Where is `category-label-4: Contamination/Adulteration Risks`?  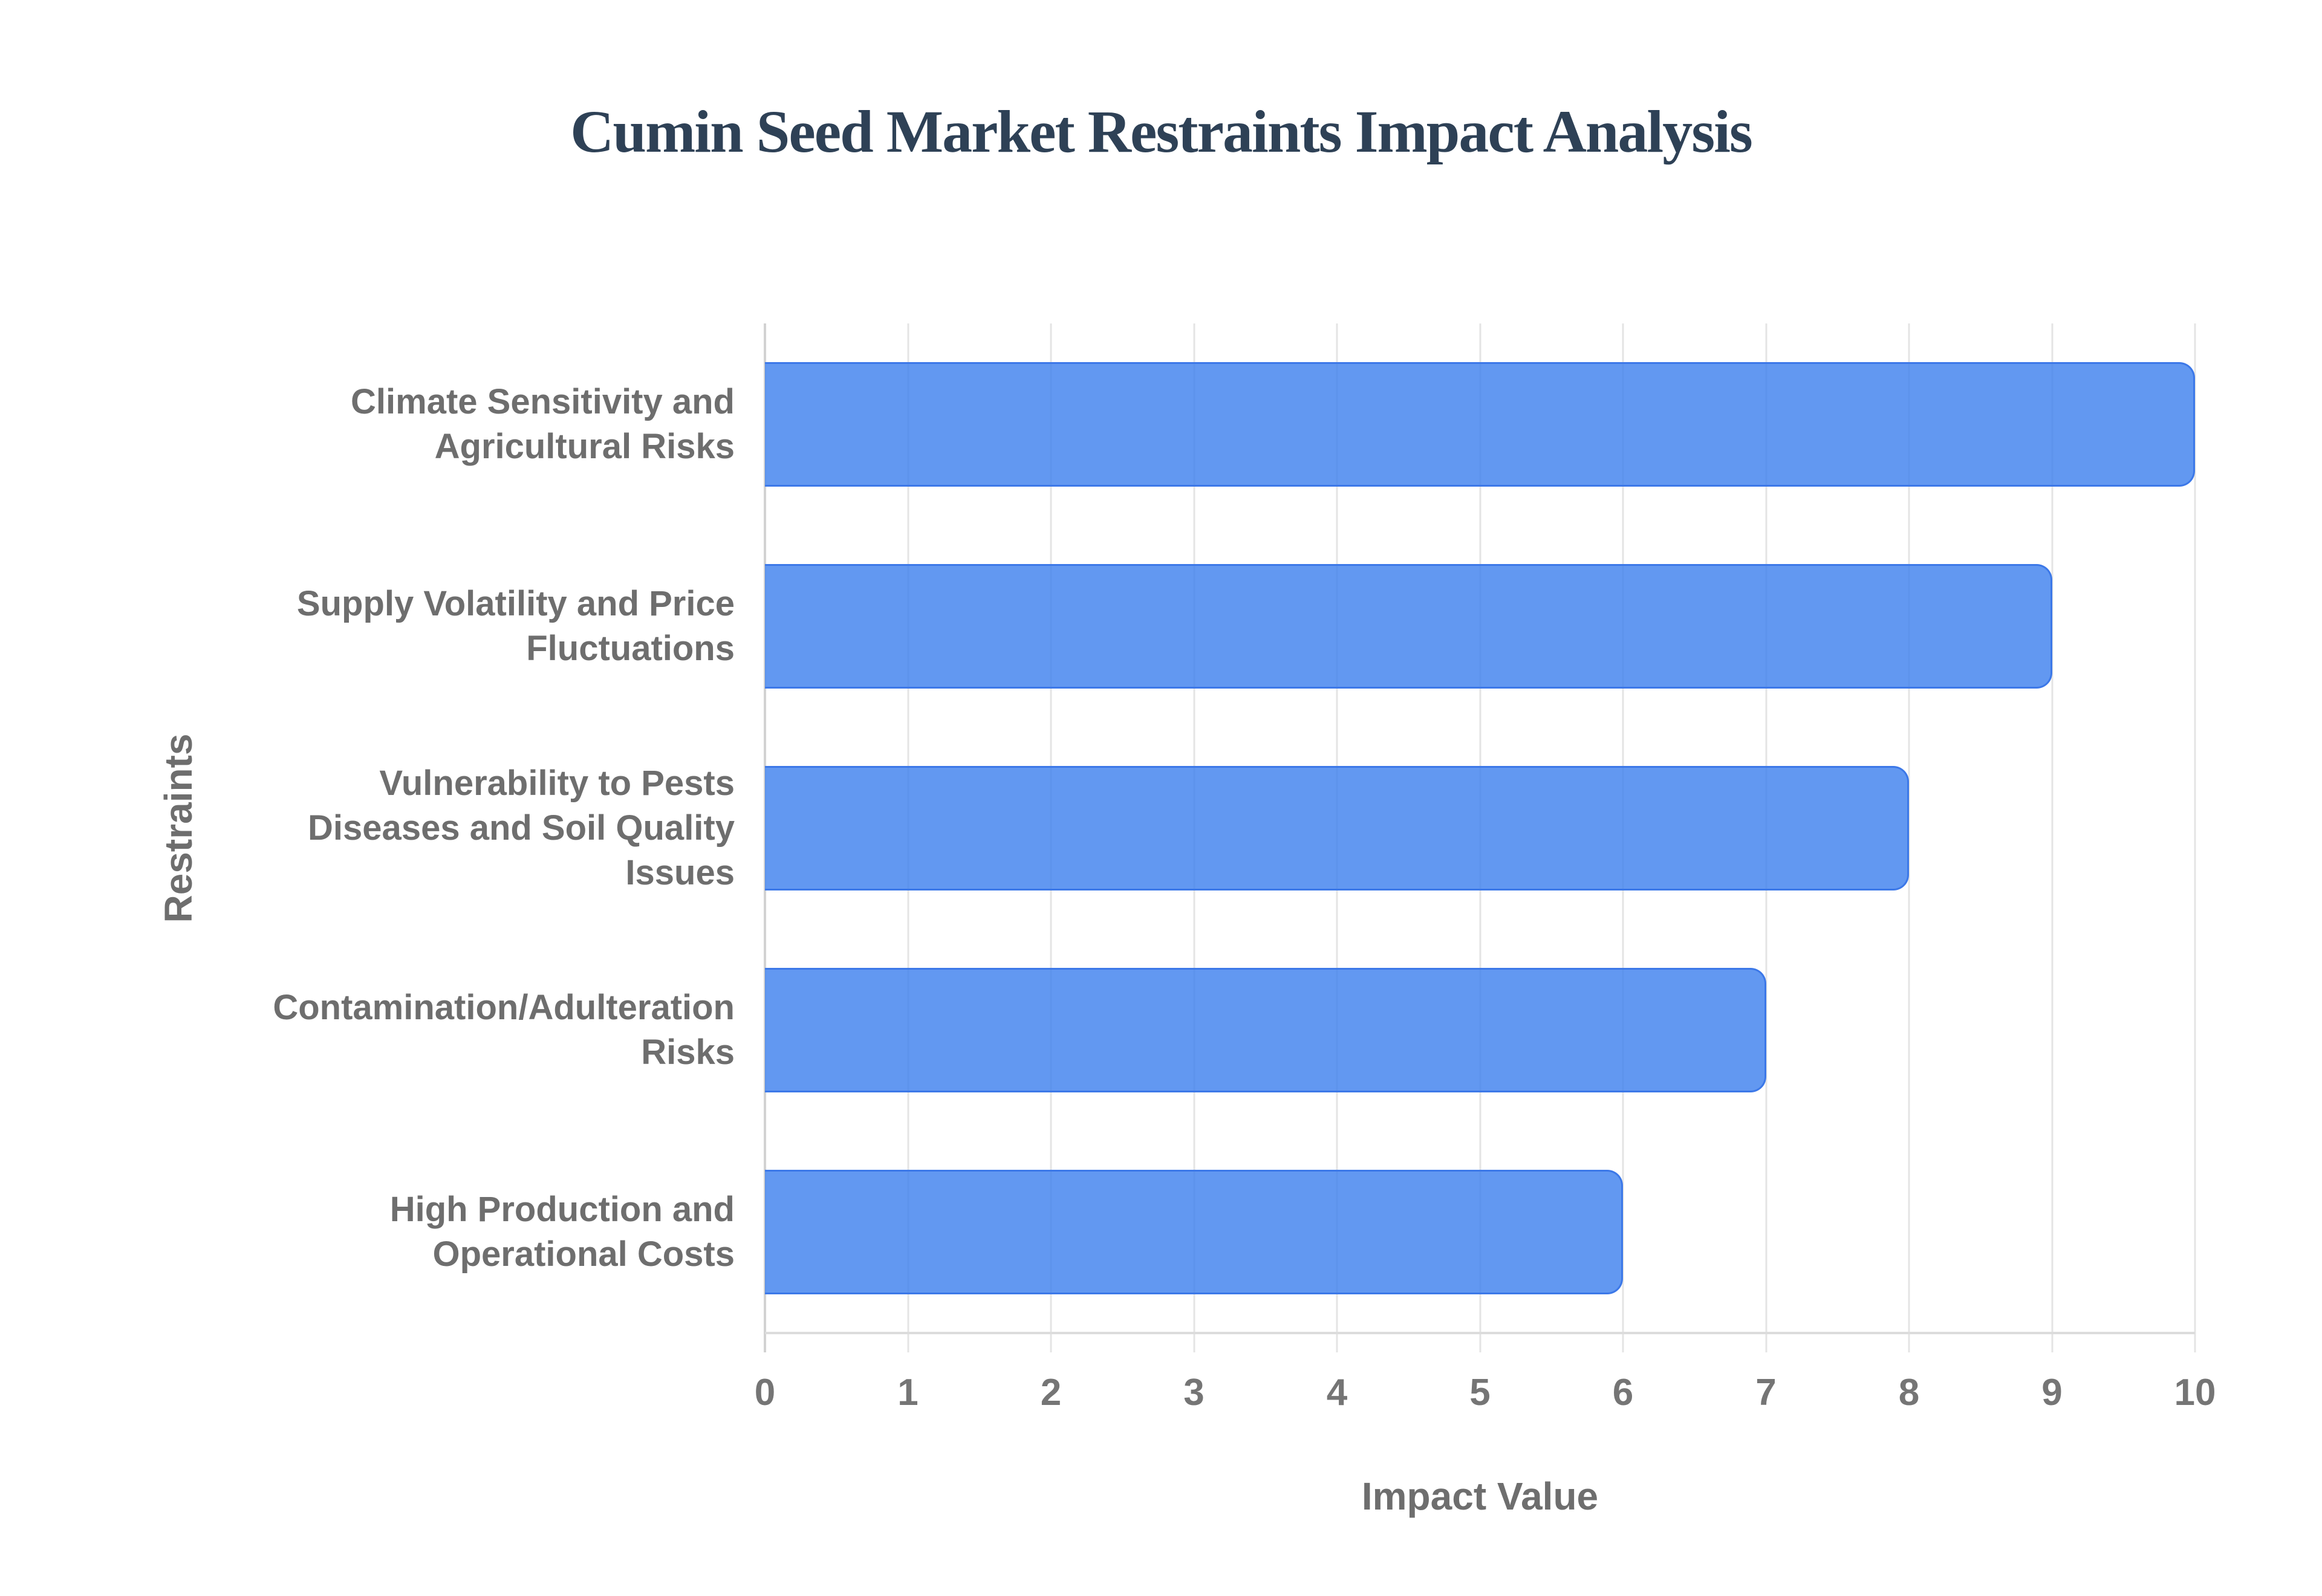 category-label-4: Contamination/Adulteration Risks is located at coordinates (452, 1030).